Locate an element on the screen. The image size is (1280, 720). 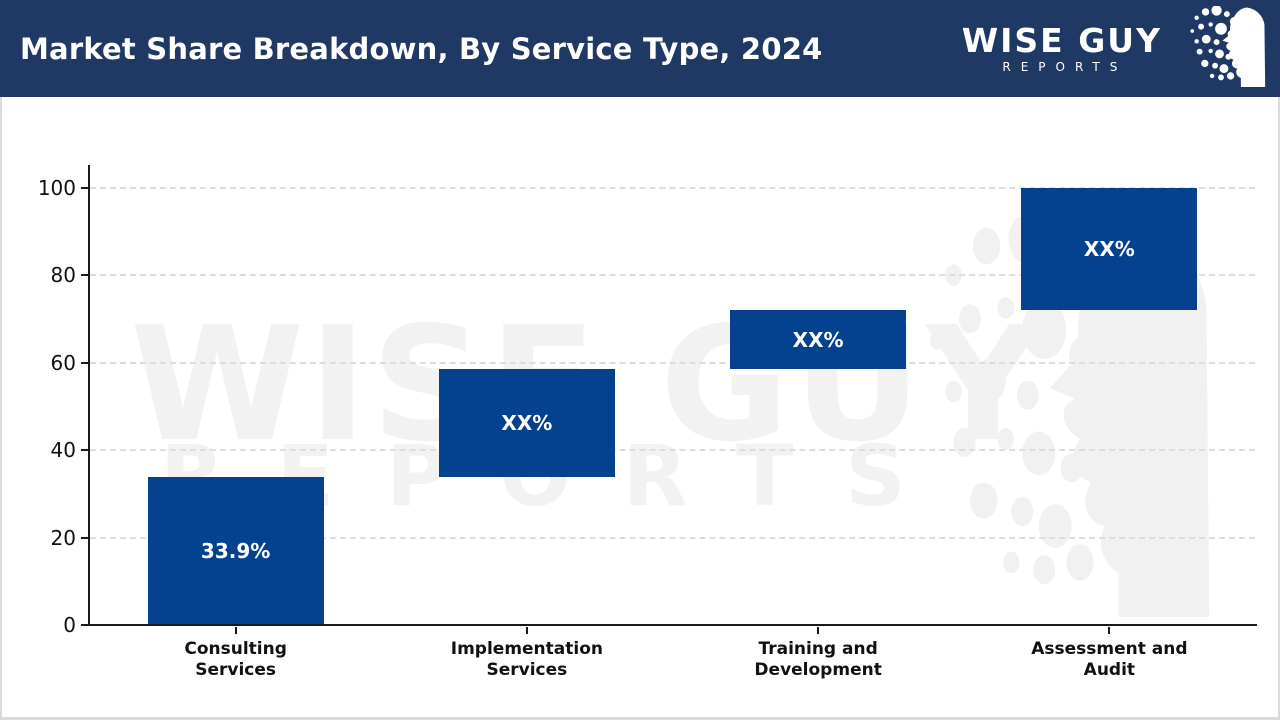
wiseguy-face-icon is located at coordinates (1207, 48).